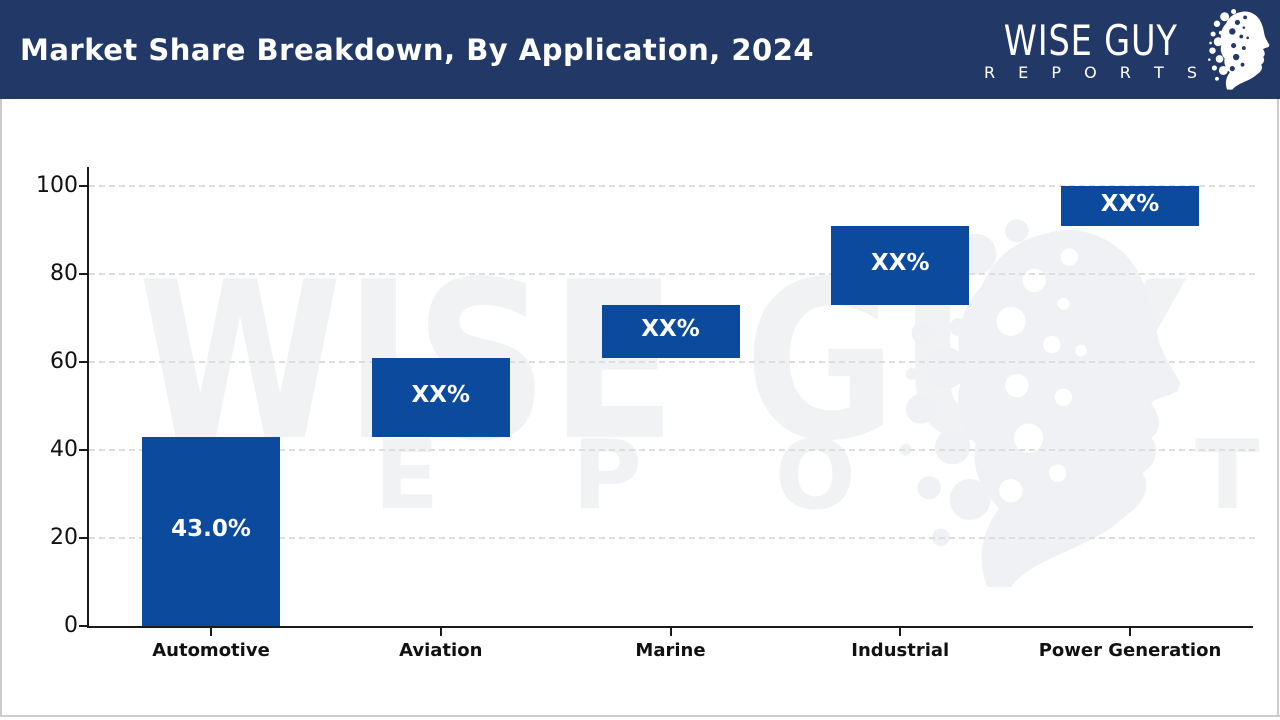 The image size is (1280, 720). What do you see at coordinates (1278, 408) in the screenshot?
I see `figure-border-right` at bounding box center [1278, 408].